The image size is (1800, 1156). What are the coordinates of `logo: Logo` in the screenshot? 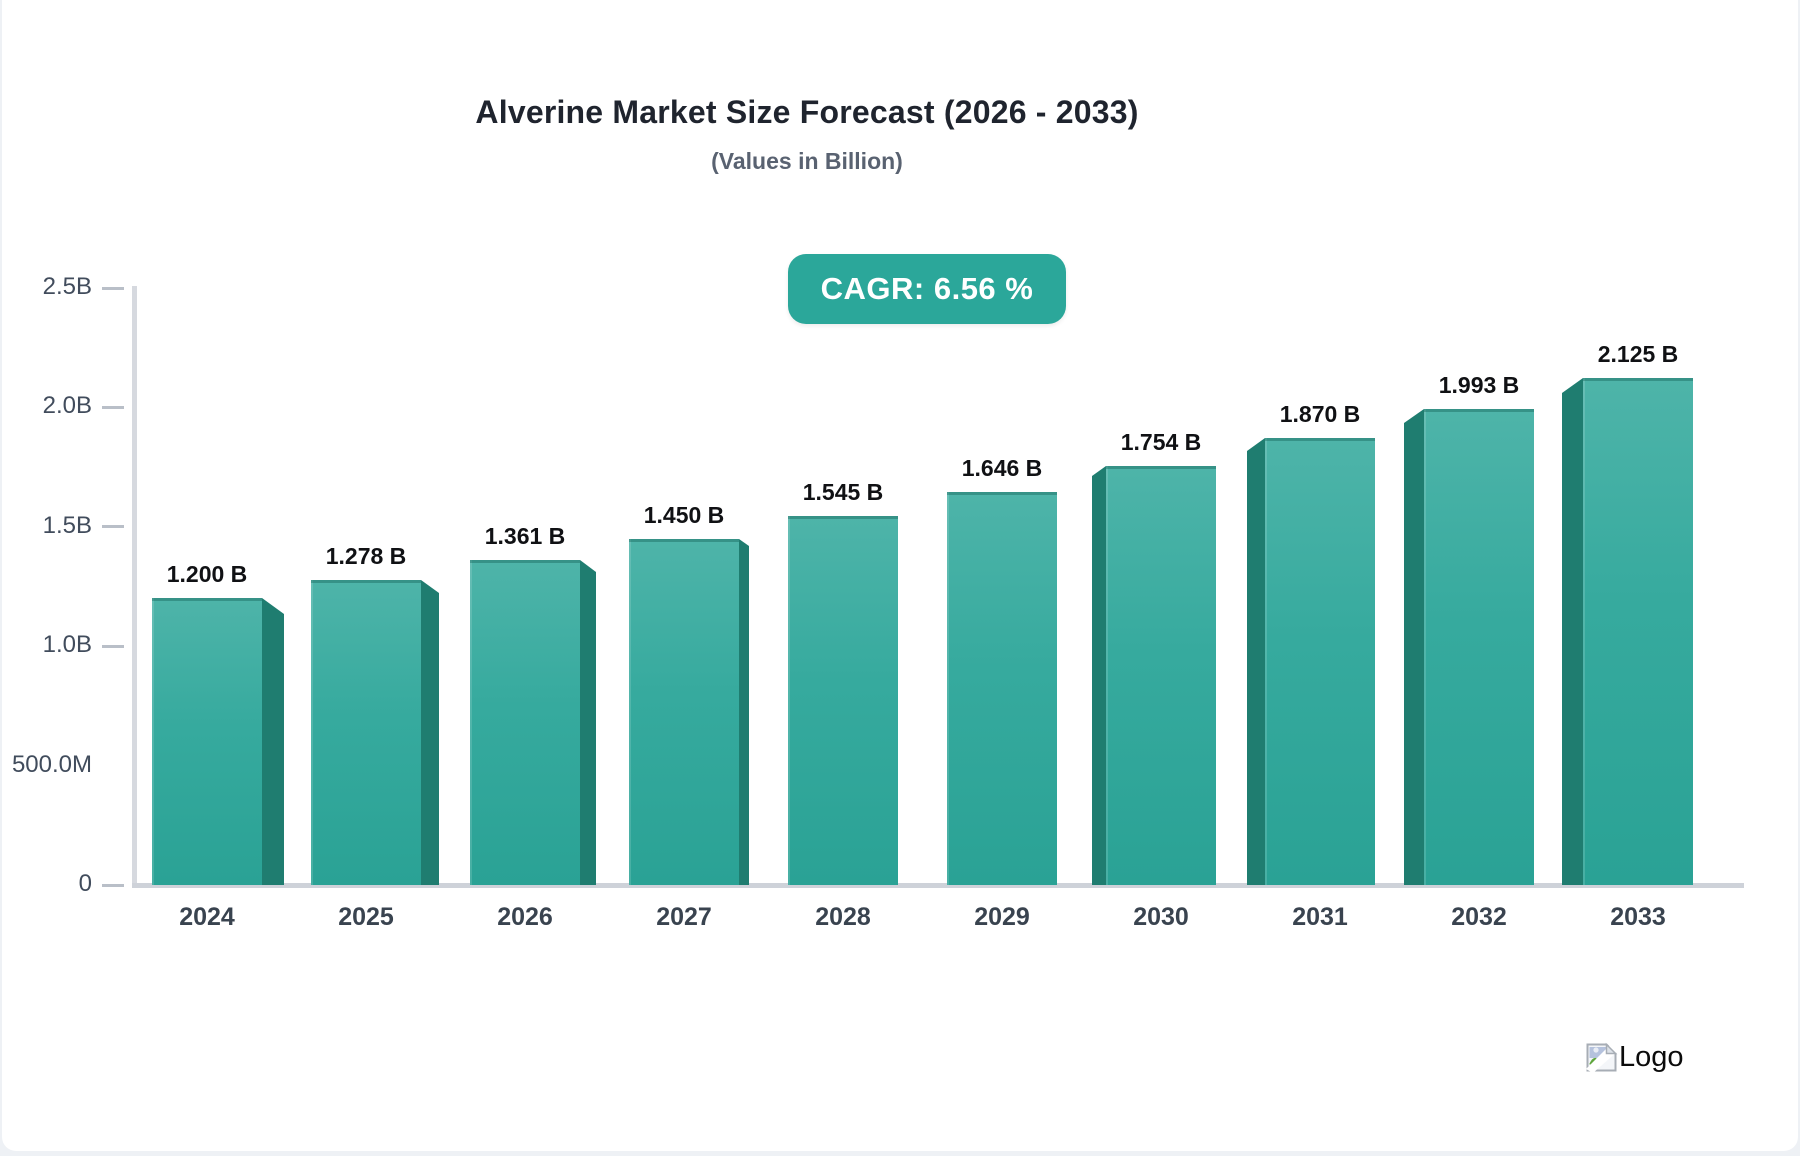 It's located at (1634, 1057).